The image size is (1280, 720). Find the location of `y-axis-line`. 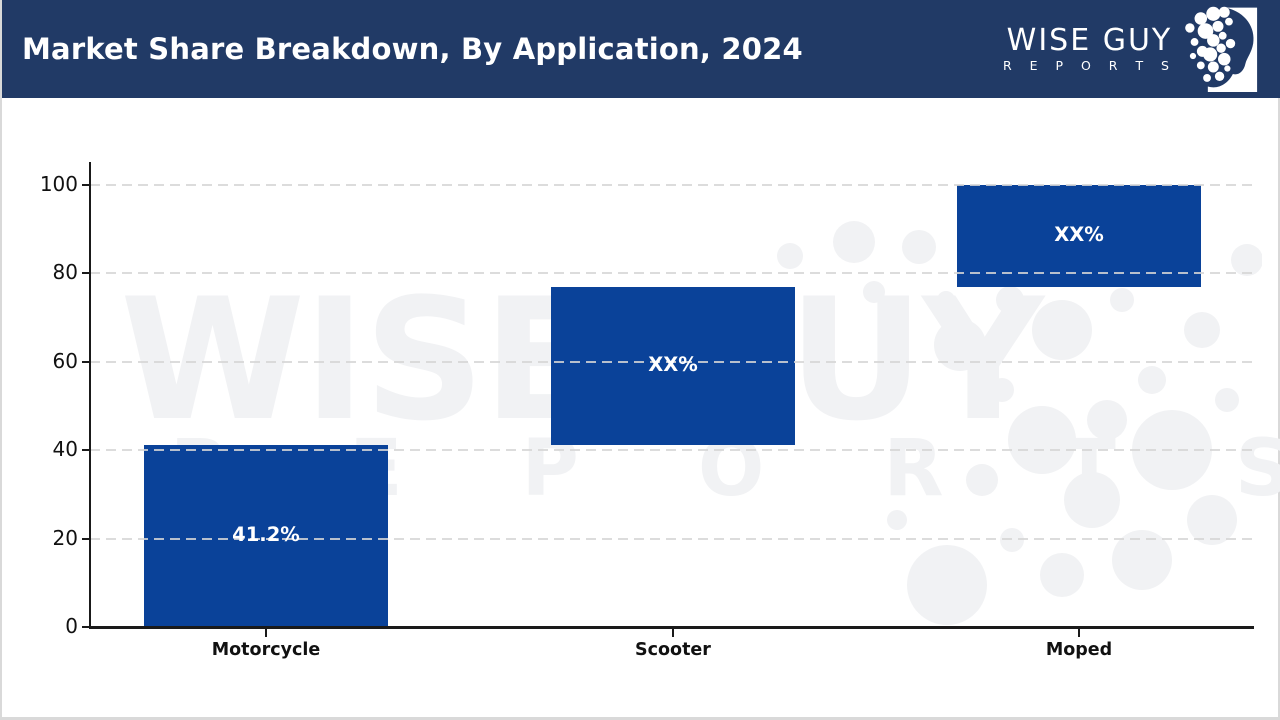

y-axis-line is located at coordinates (90, 395).